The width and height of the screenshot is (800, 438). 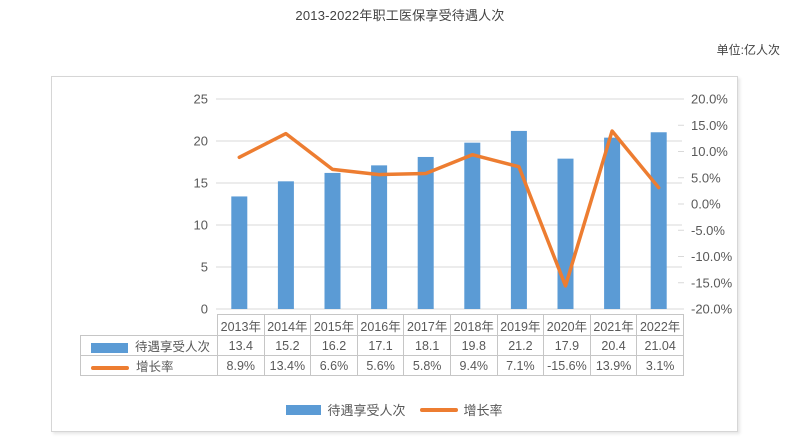 I want to click on value-cell: 8.9%, so click(x=241, y=365).